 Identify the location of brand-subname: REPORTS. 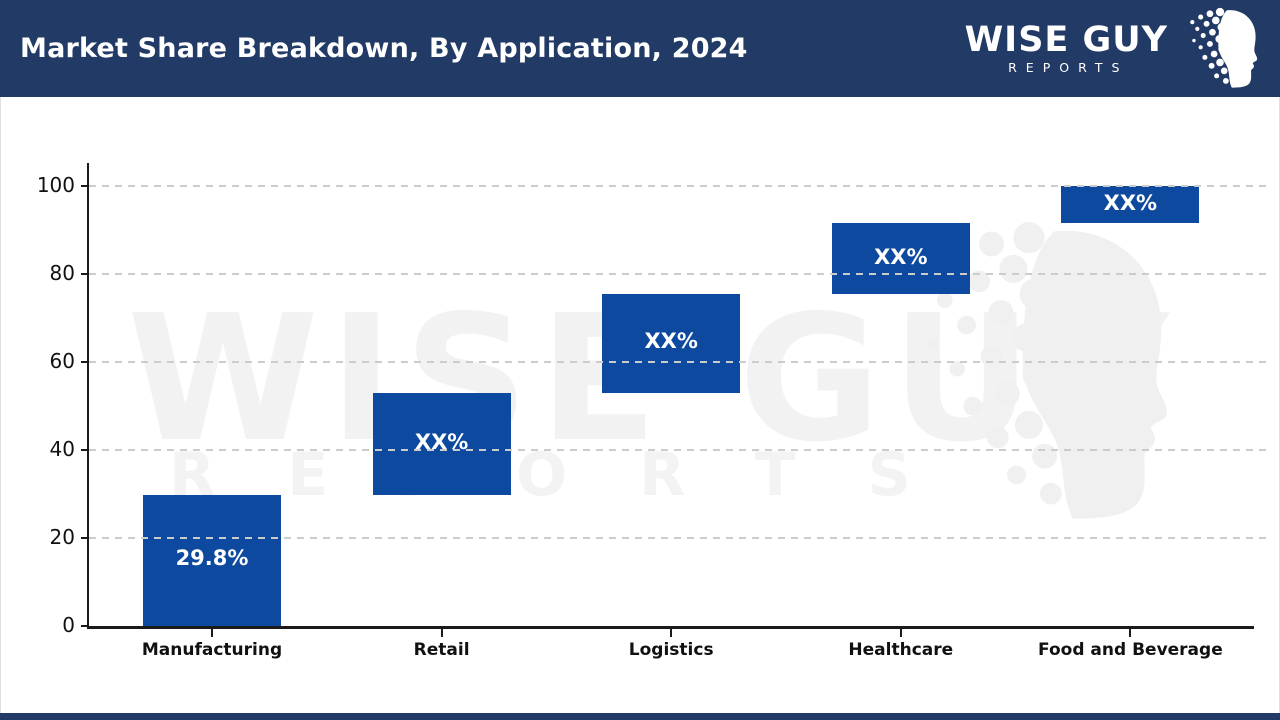
(1068, 67).